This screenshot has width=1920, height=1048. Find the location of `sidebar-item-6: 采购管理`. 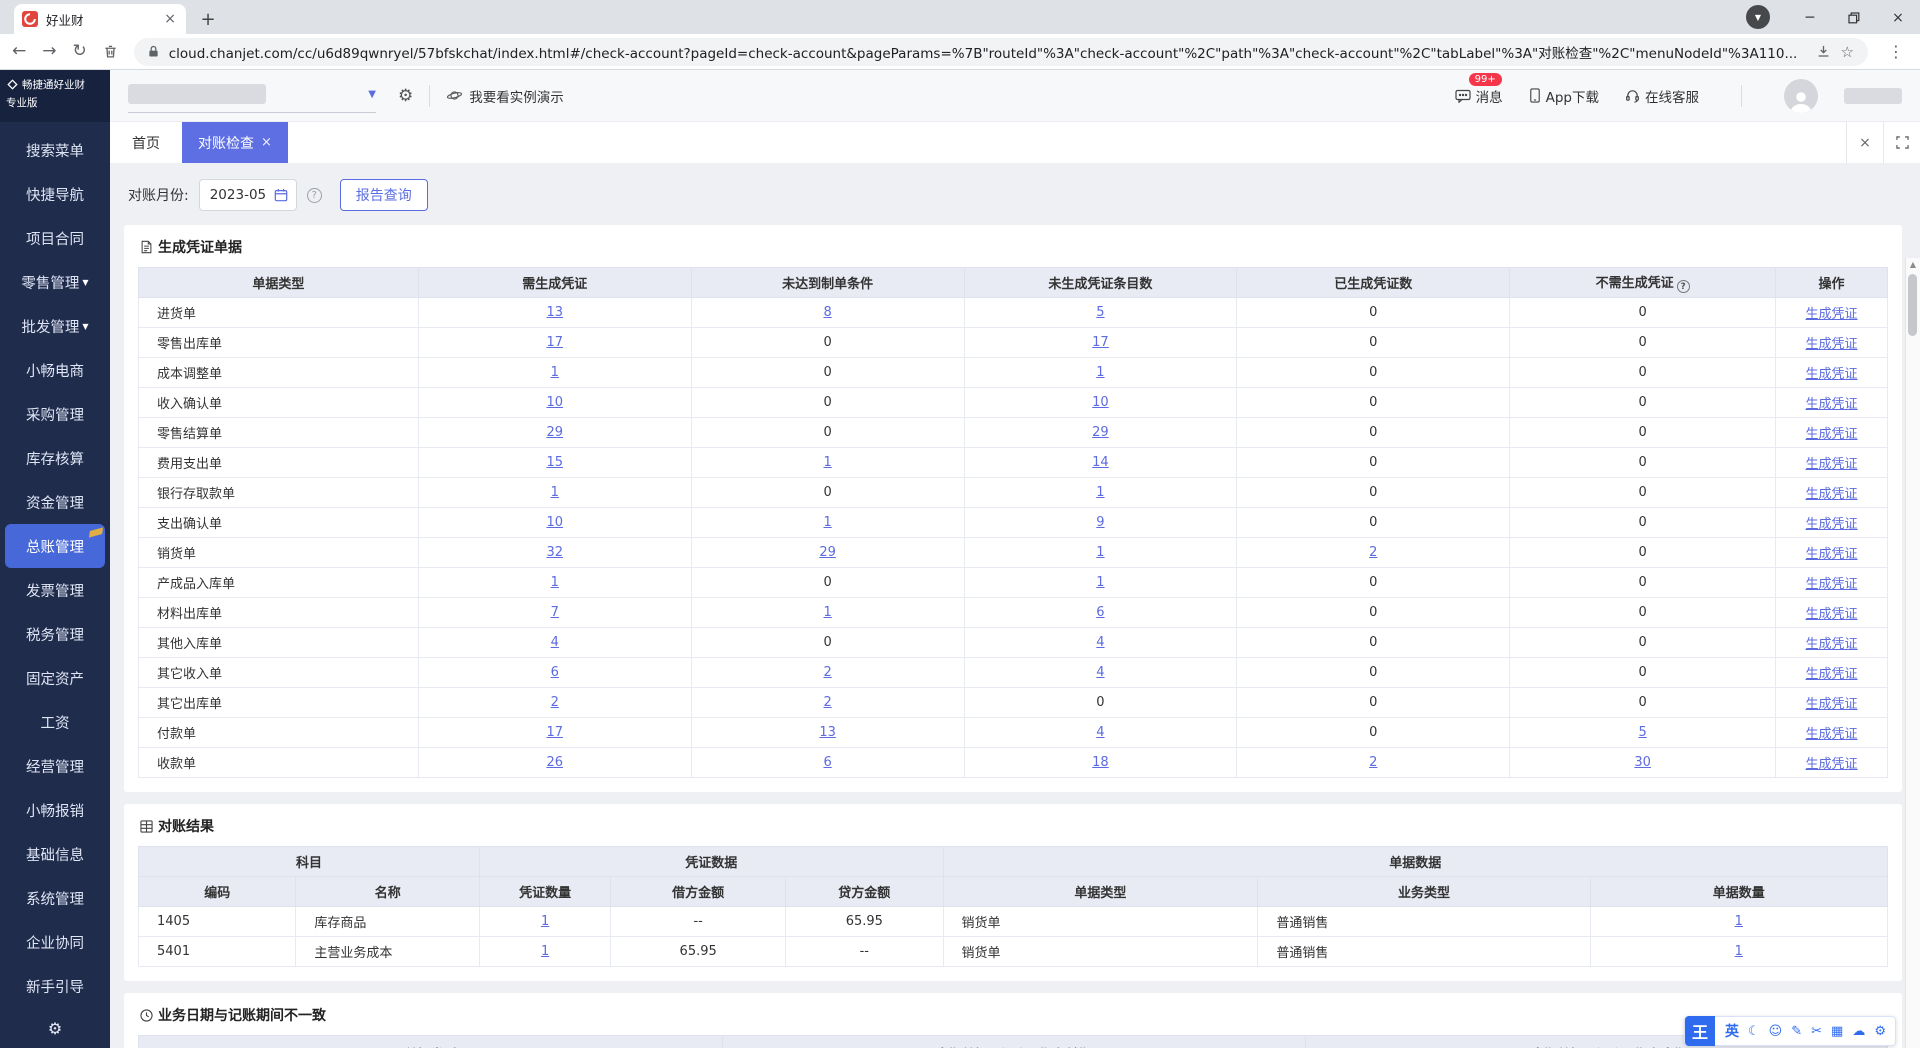

sidebar-item-6: 采购管理 is located at coordinates (55, 414).